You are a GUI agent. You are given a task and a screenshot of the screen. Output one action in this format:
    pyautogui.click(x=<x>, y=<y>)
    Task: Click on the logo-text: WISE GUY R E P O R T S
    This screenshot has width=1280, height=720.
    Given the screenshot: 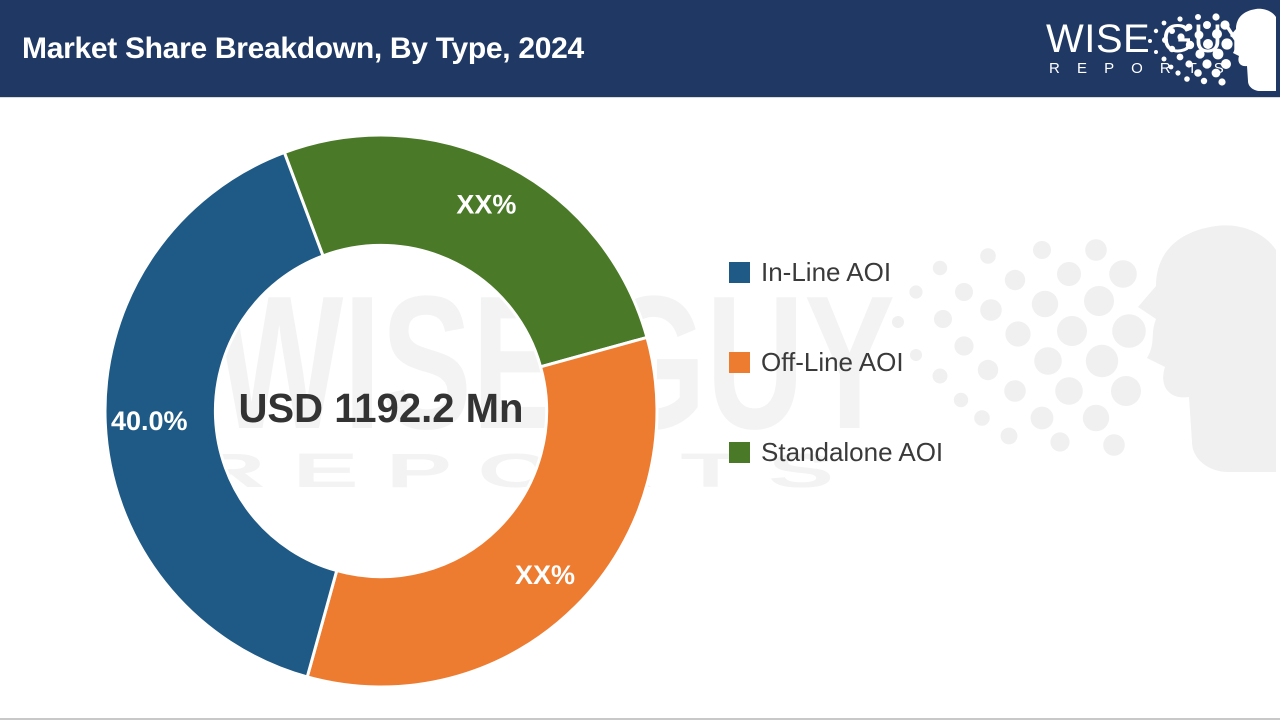 What is the action you would take?
    pyautogui.click(x=1148, y=48)
    